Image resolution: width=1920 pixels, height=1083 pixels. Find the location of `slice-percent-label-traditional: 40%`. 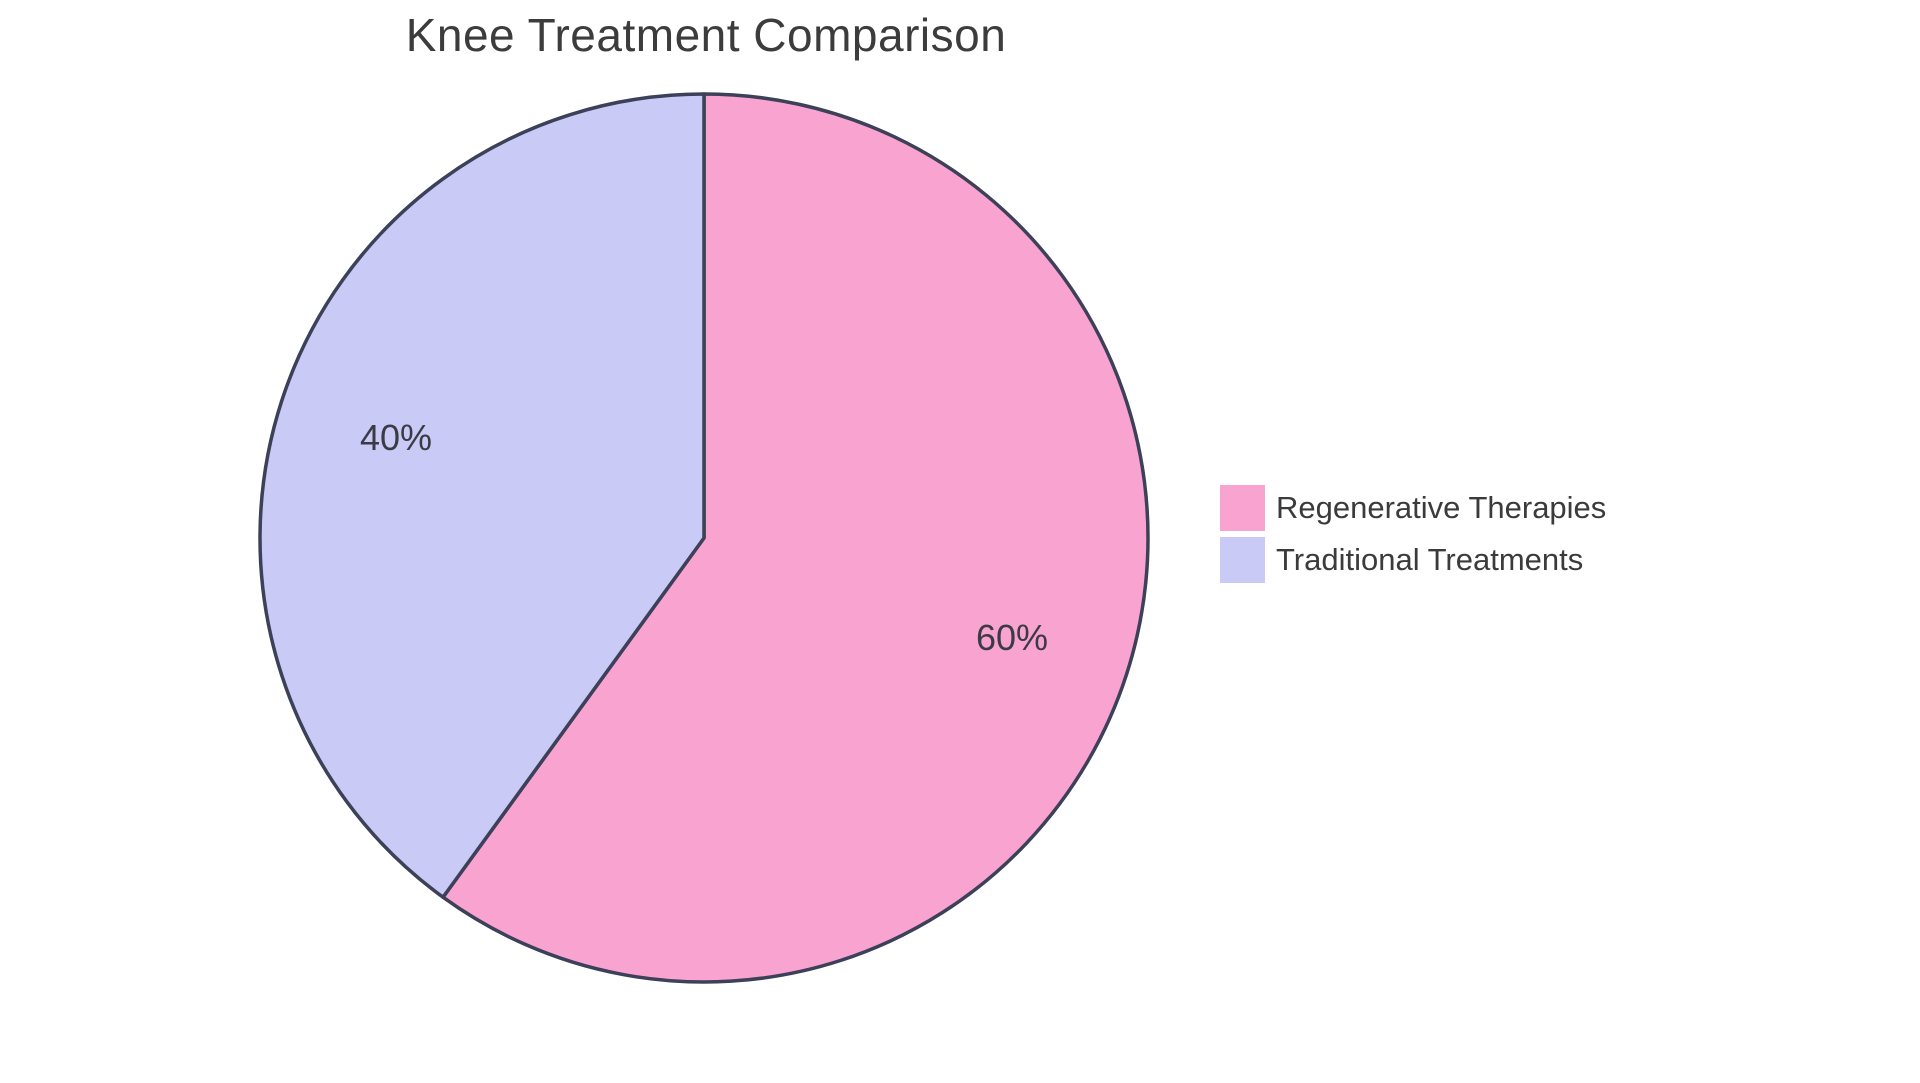

slice-percent-label-traditional: 40% is located at coordinates (396, 437).